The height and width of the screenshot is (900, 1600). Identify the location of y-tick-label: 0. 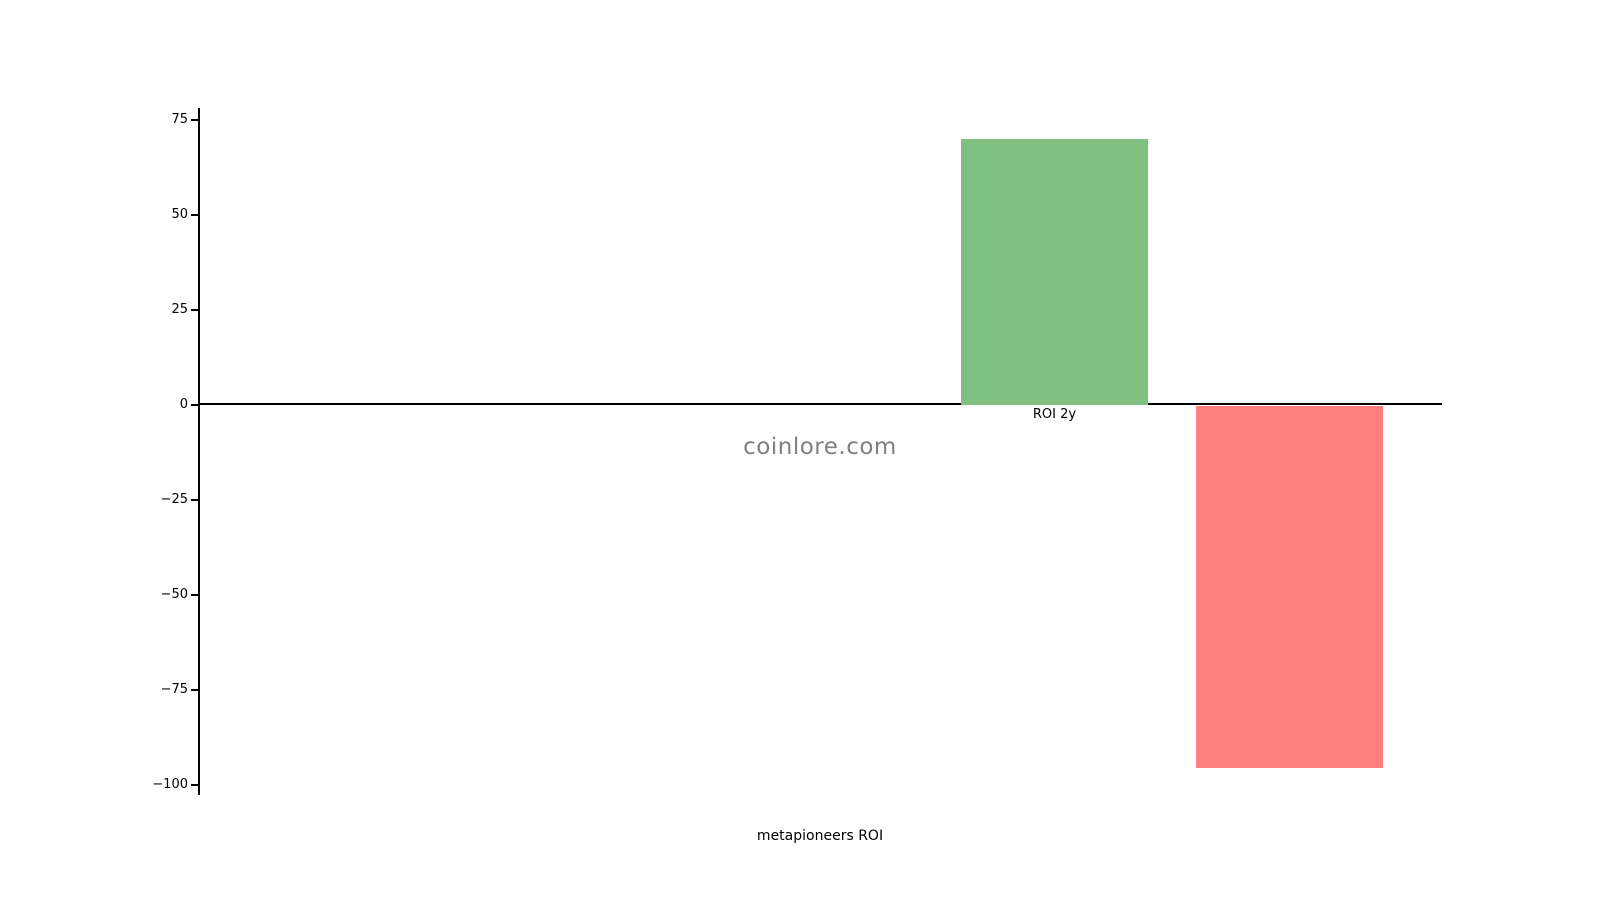
(183, 404).